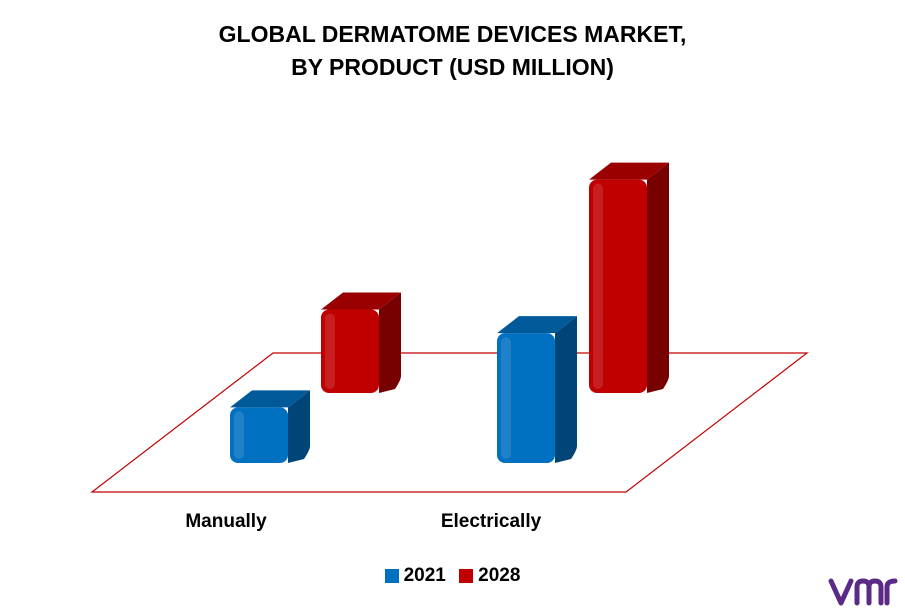 Image resolution: width=905 pixels, height=613 pixels. I want to click on bar-electrically-2028-top, so click(629, 171).